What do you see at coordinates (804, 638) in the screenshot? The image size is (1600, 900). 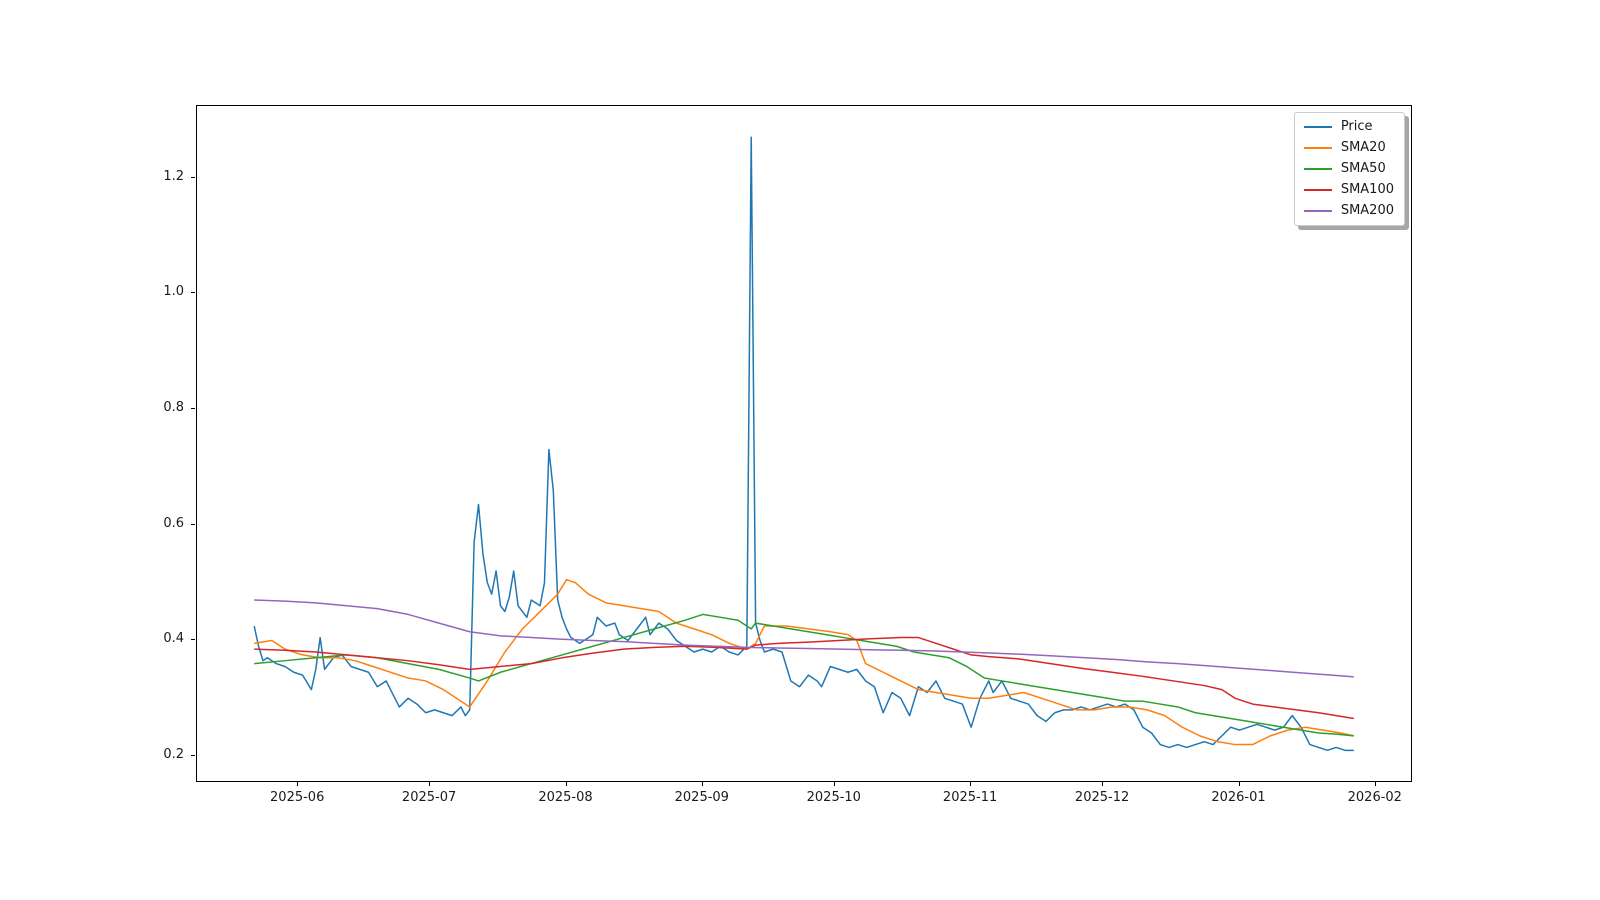 I see `series-line-sma200` at bounding box center [804, 638].